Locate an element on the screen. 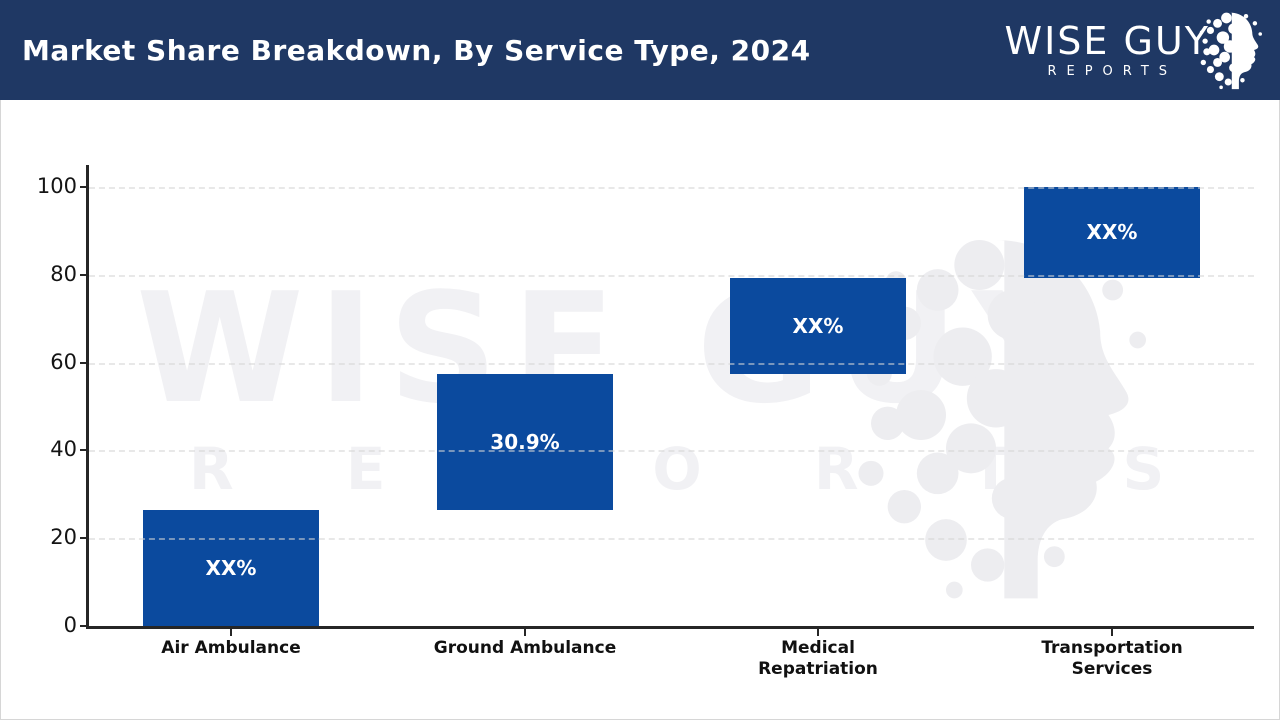 The image size is (1280, 720). logo-face-icon is located at coordinates (1230, 51).